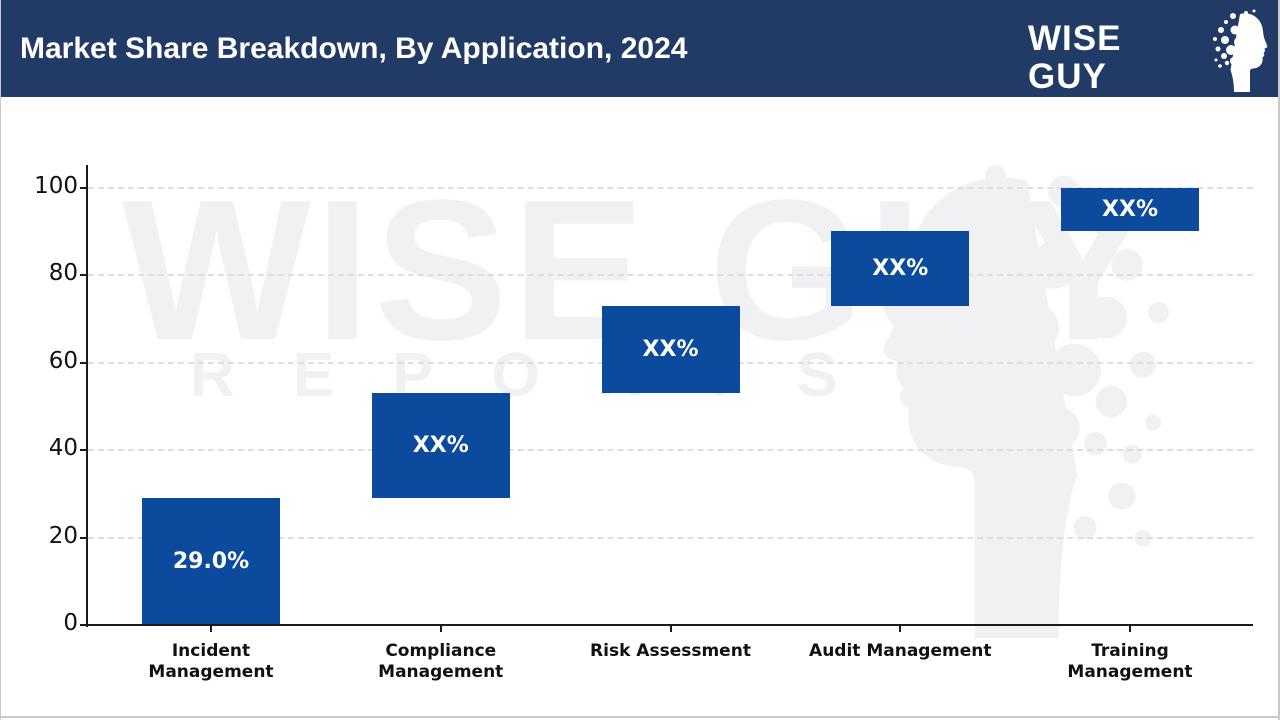  What do you see at coordinates (900, 651) in the screenshot?
I see `x-axis-label: Audit Management` at bounding box center [900, 651].